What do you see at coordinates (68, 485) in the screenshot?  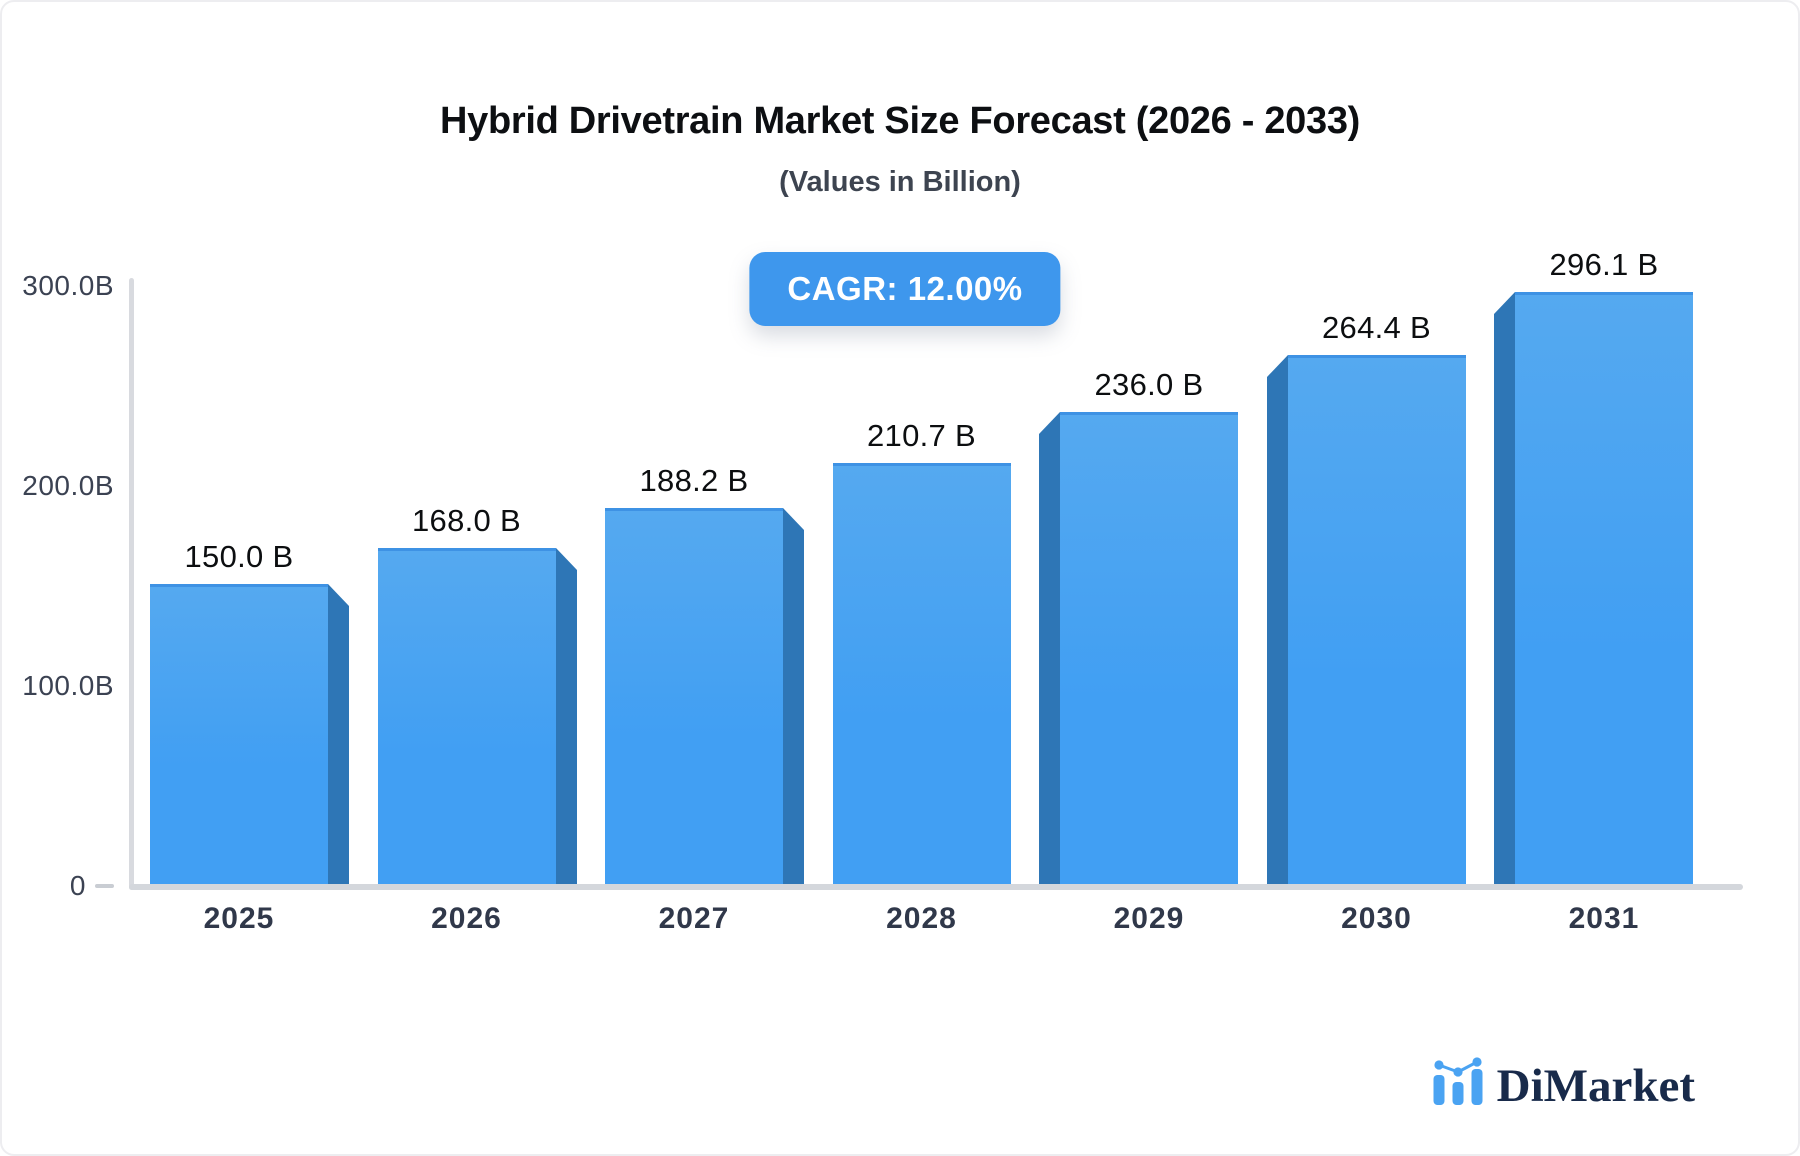 I see `y-tick-label: 200.0B` at bounding box center [68, 485].